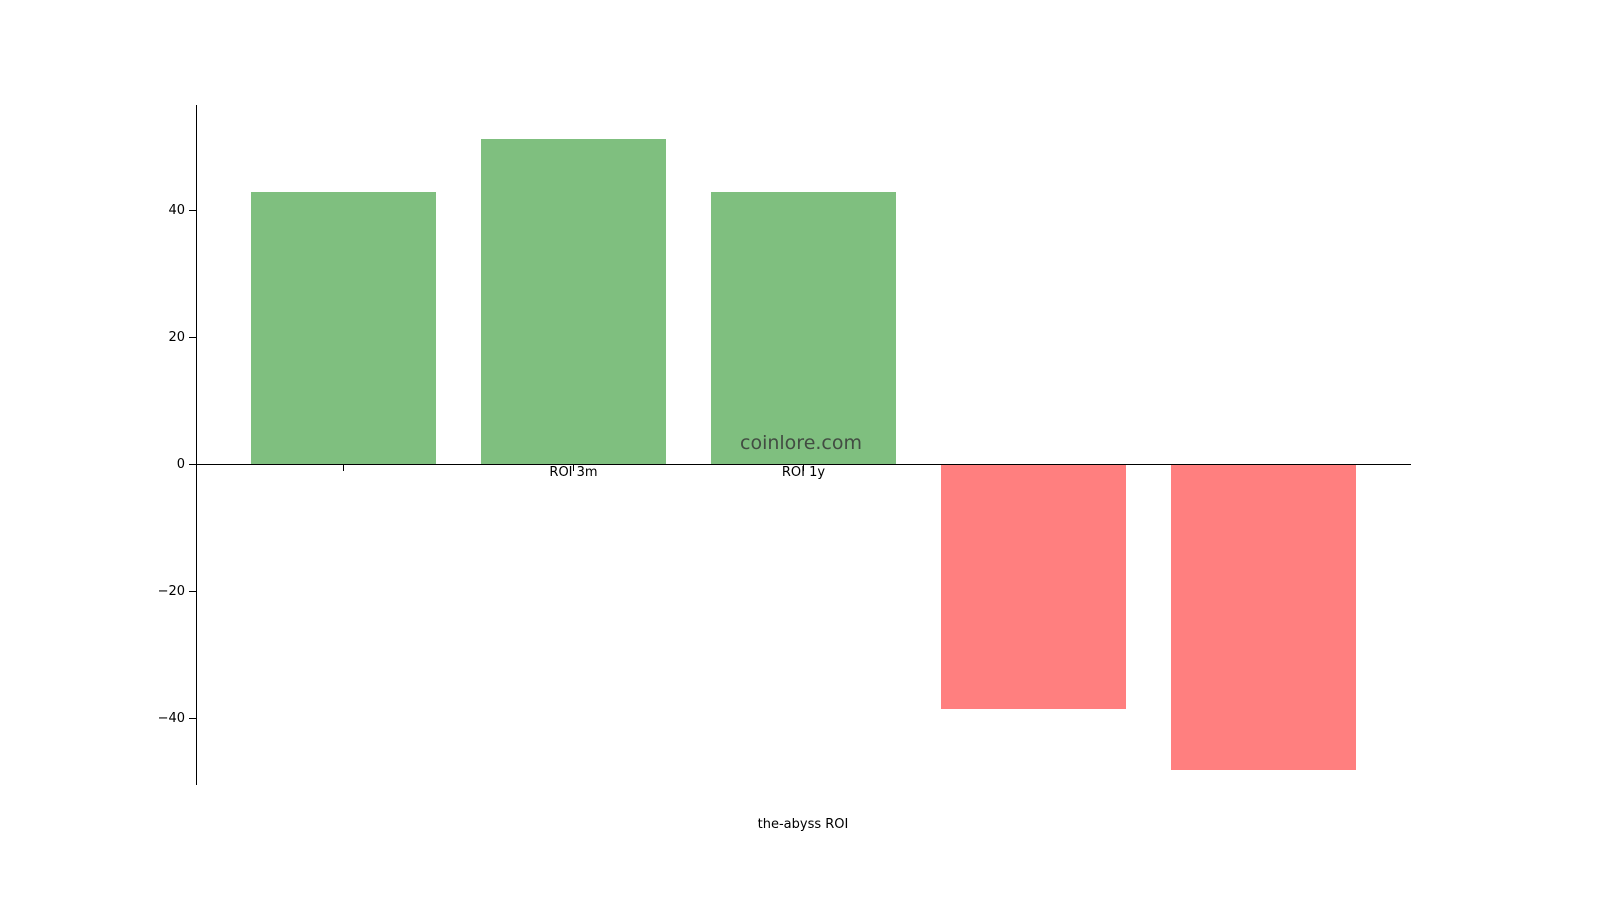 The height and width of the screenshot is (900, 1600). What do you see at coordinates (180, 464) in the screenshot?
I see `y-tick-label: 0` at bounding box center [180, 464].